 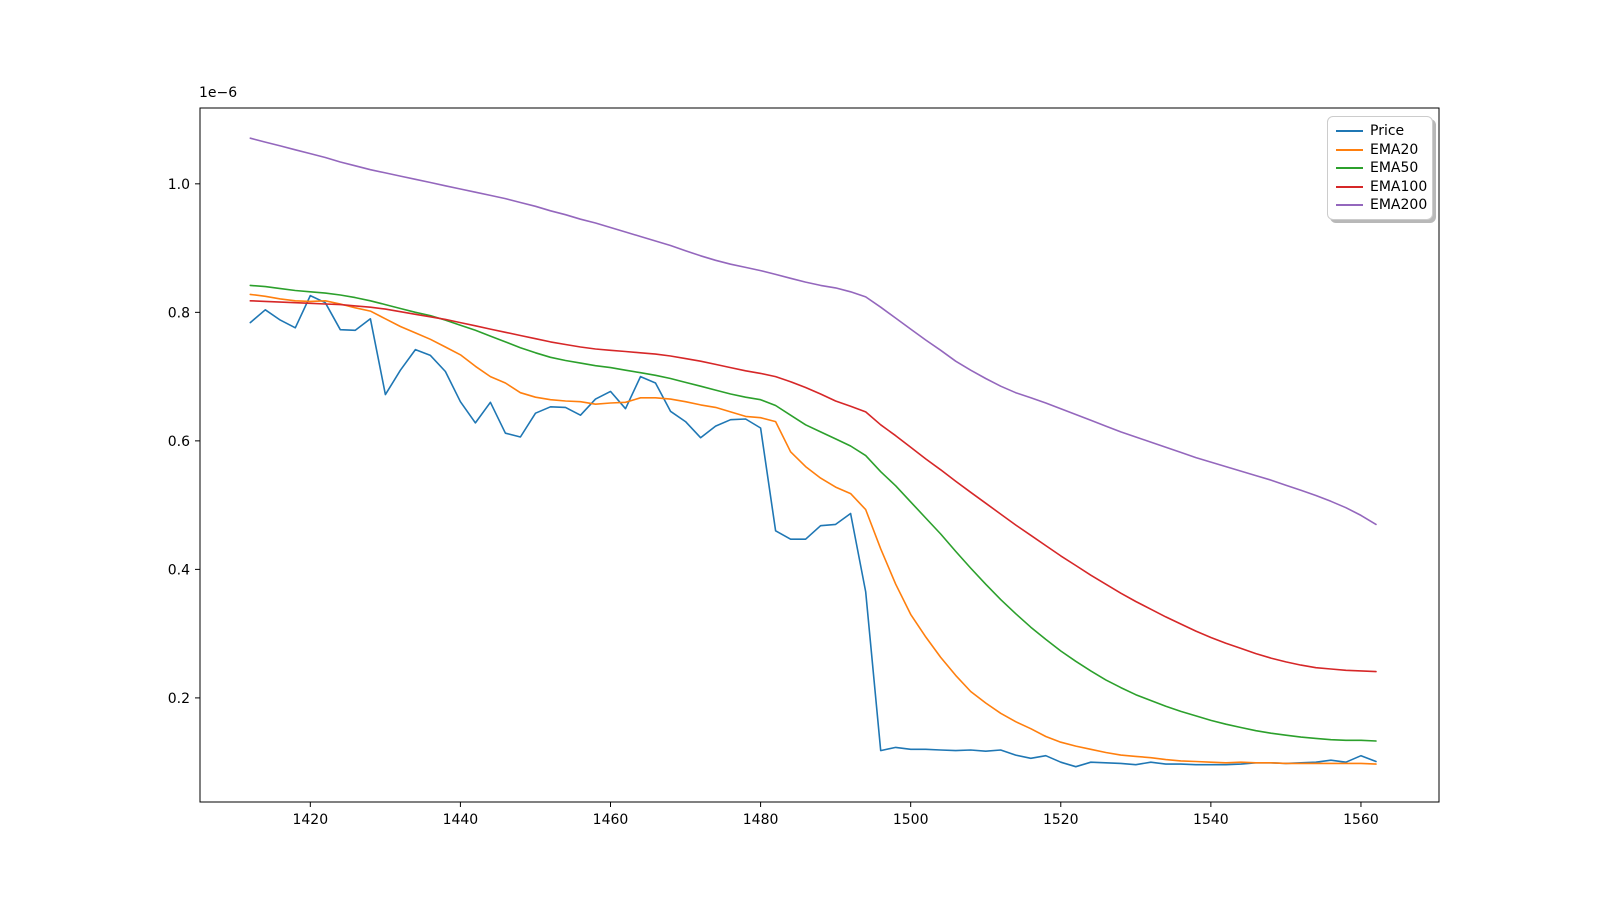 What do you see at coordinates (1349, 149) in the screenshot?
I see `ema20-line-swatch` at bounding box center [1349, 149].